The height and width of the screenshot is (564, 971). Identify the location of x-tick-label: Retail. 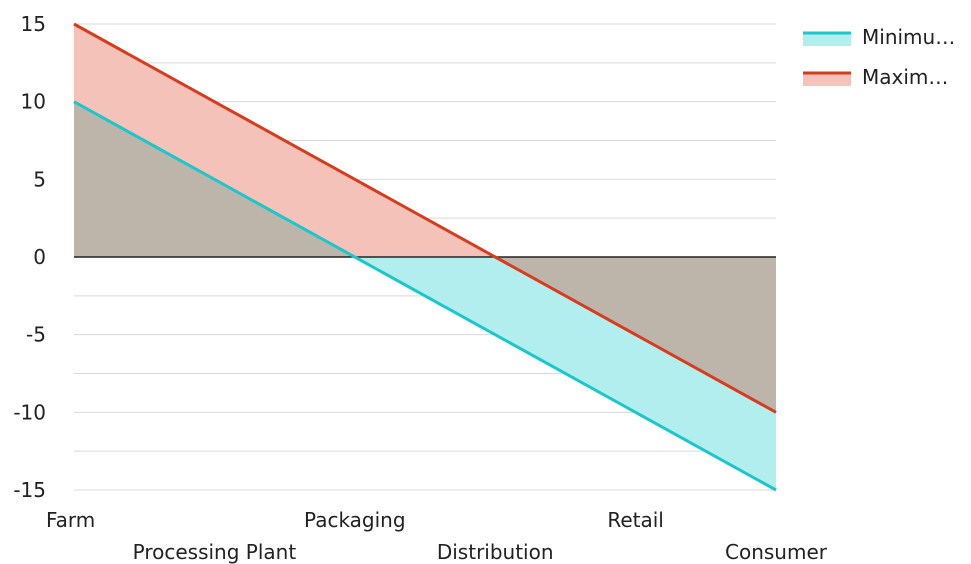
(635, 520).